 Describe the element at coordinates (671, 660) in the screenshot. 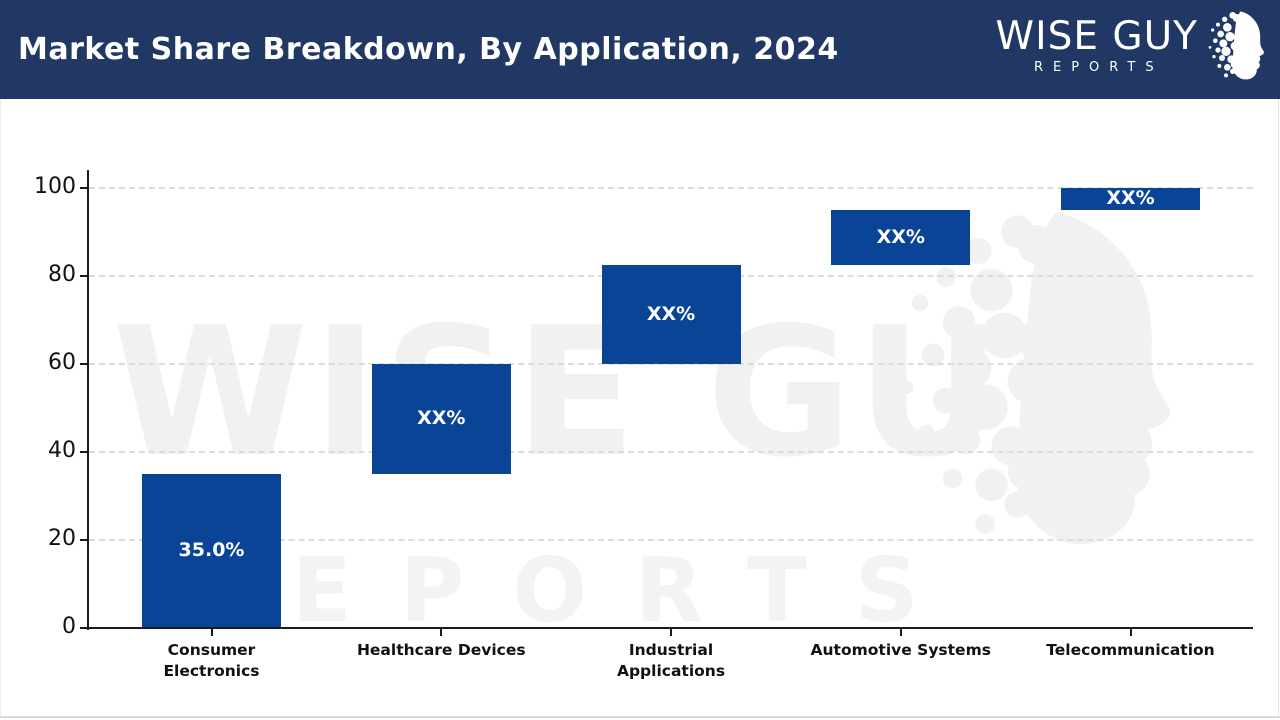

I see `category-label: Industrial Applications` at that location.